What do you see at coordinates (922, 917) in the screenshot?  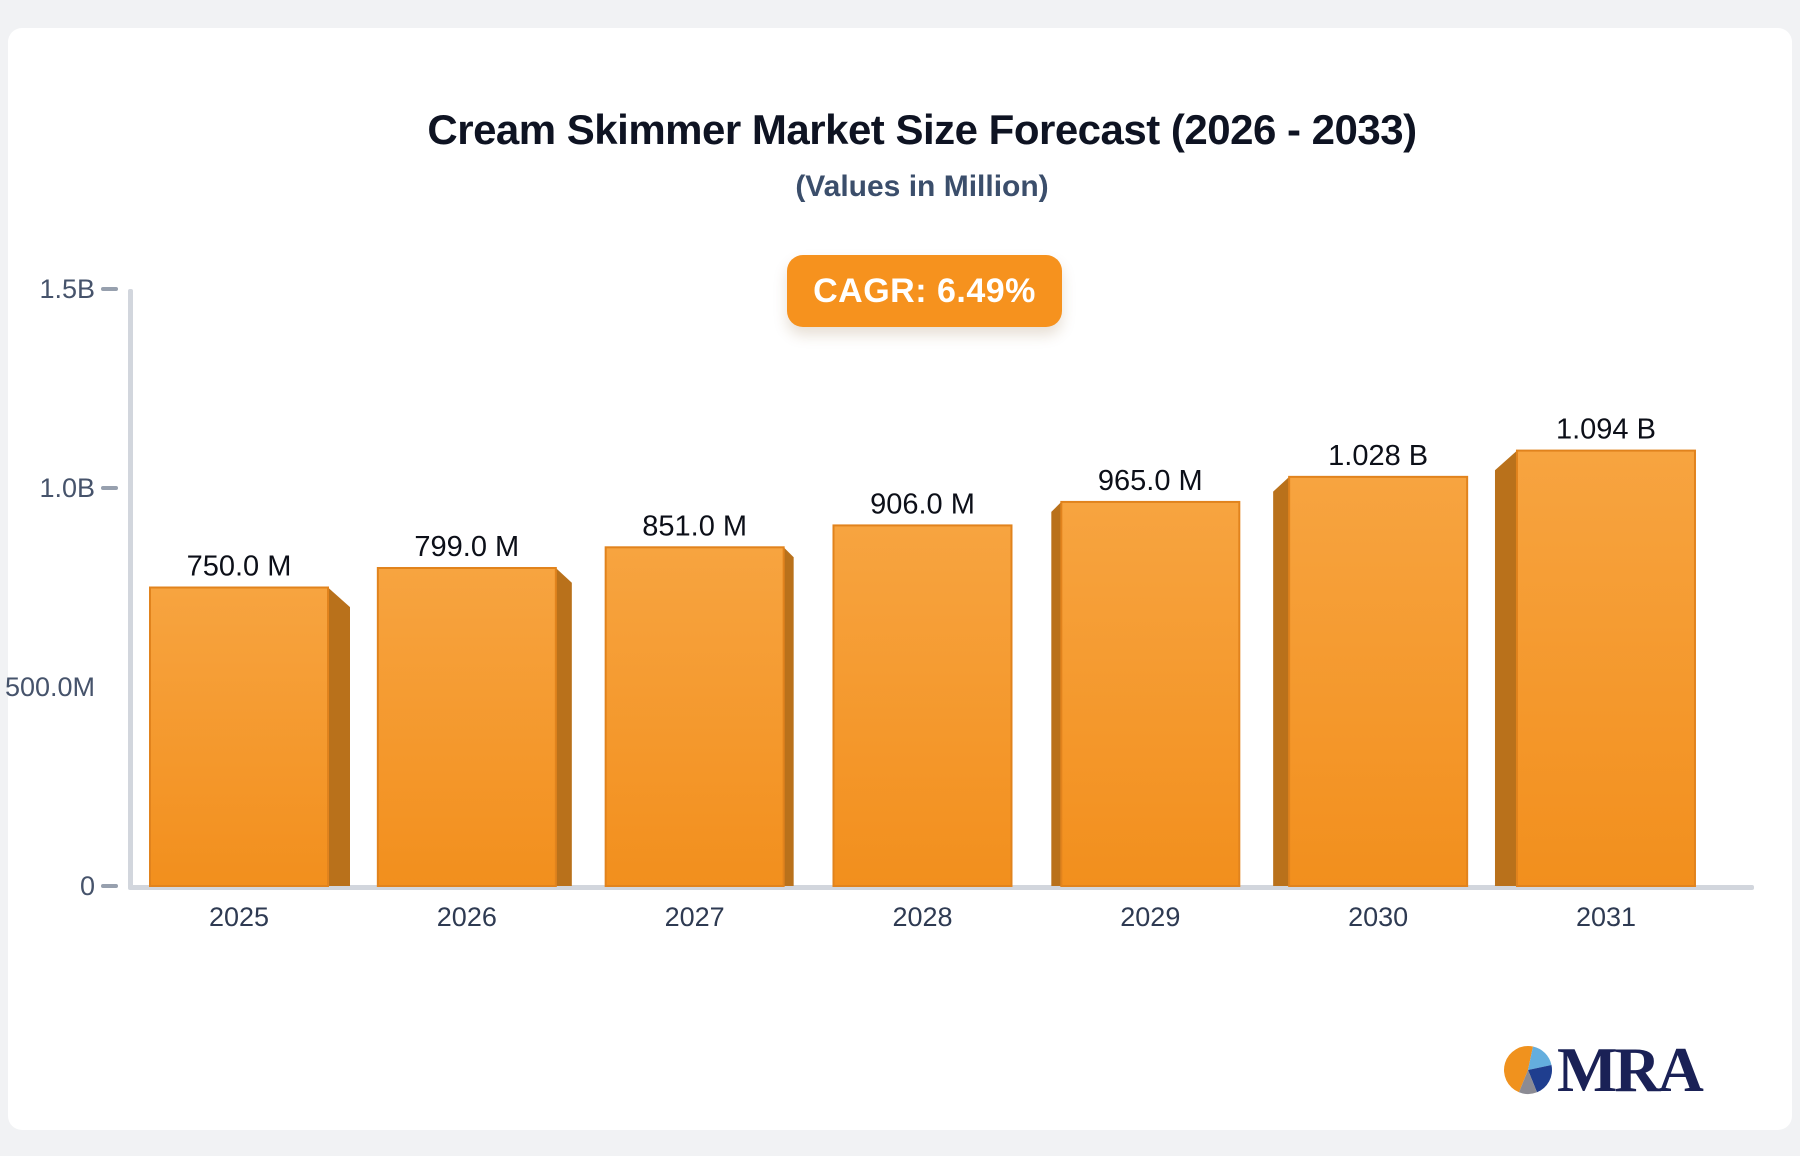 I see `x-axis-tick-label: 2028` at bounding box center [922, 917].